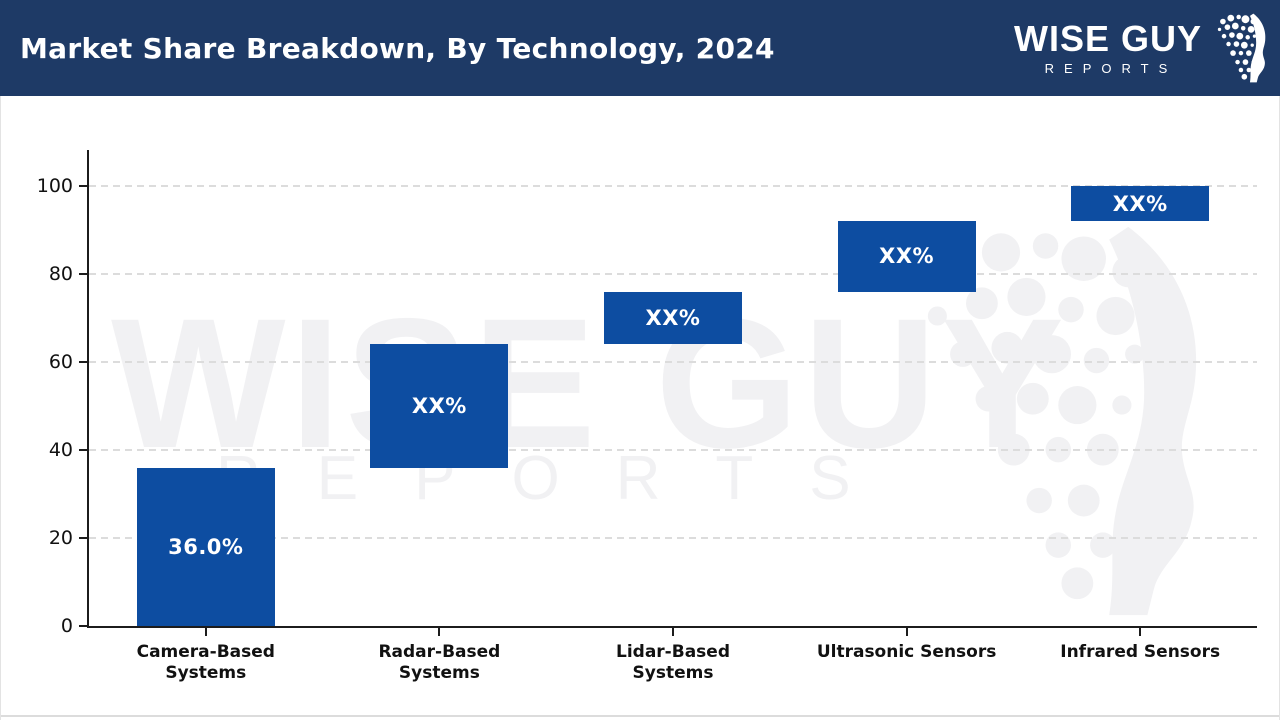 Image resolution: width=1280 pixels, height=720 pixels. I want to click on brand-subtitle: REPORTS, so click(1111, 68).